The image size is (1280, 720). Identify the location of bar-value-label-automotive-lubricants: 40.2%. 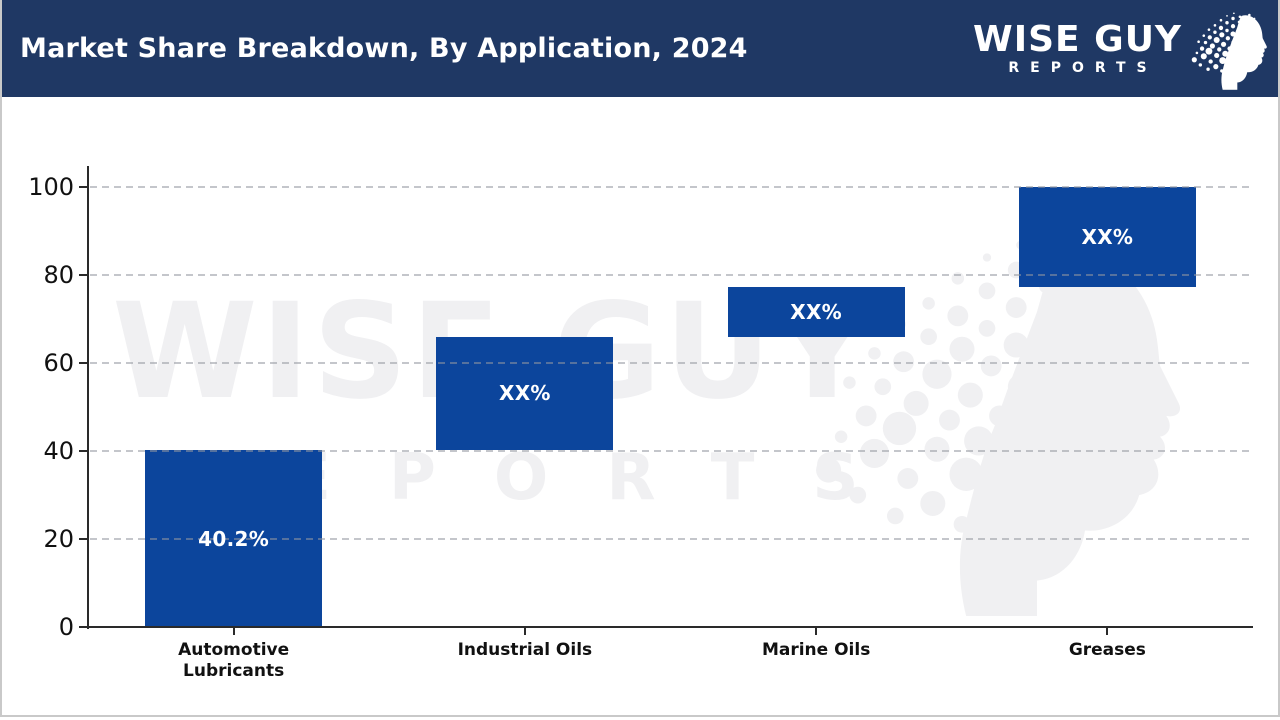
(234, 538).